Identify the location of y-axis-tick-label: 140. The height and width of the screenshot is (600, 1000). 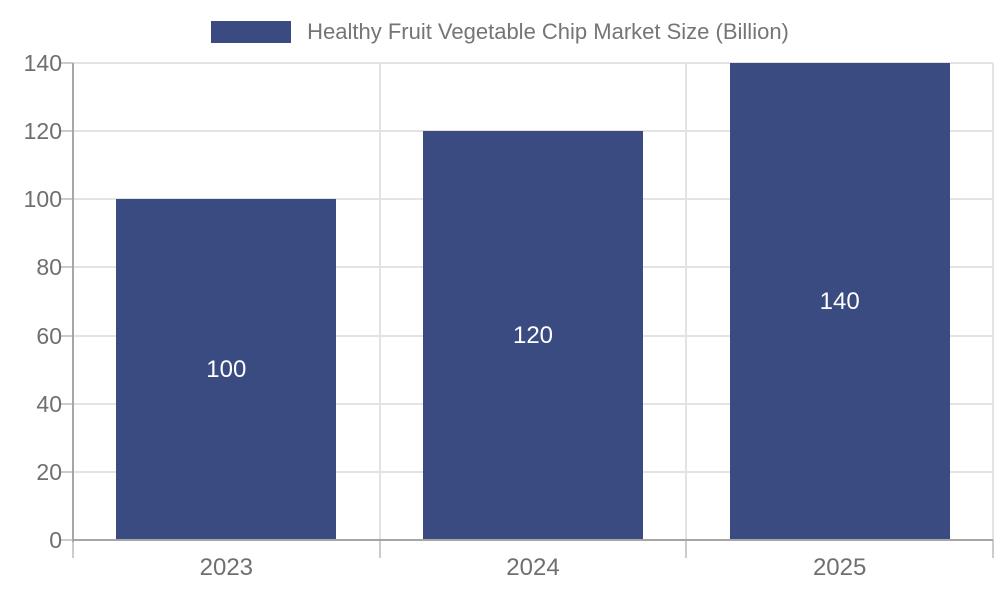
(42, 63).